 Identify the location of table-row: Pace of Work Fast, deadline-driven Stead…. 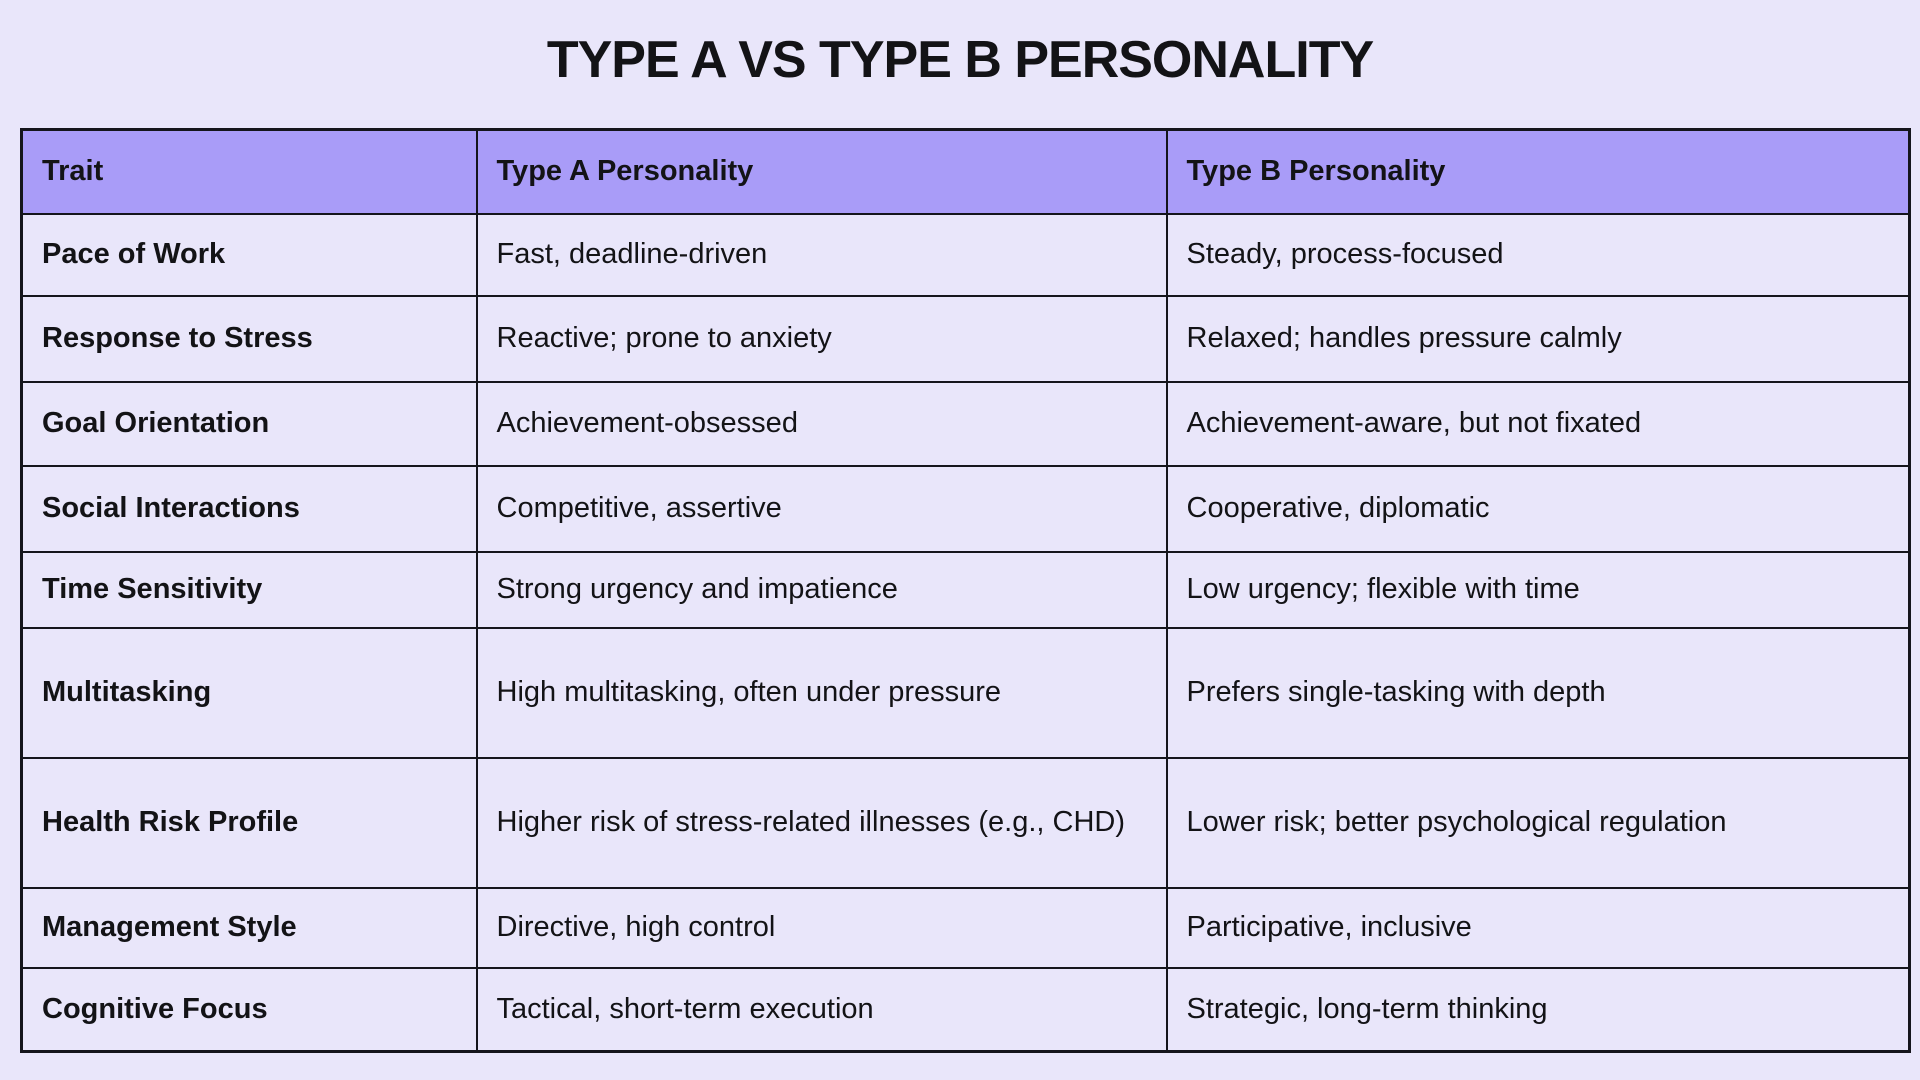
(965, 254).